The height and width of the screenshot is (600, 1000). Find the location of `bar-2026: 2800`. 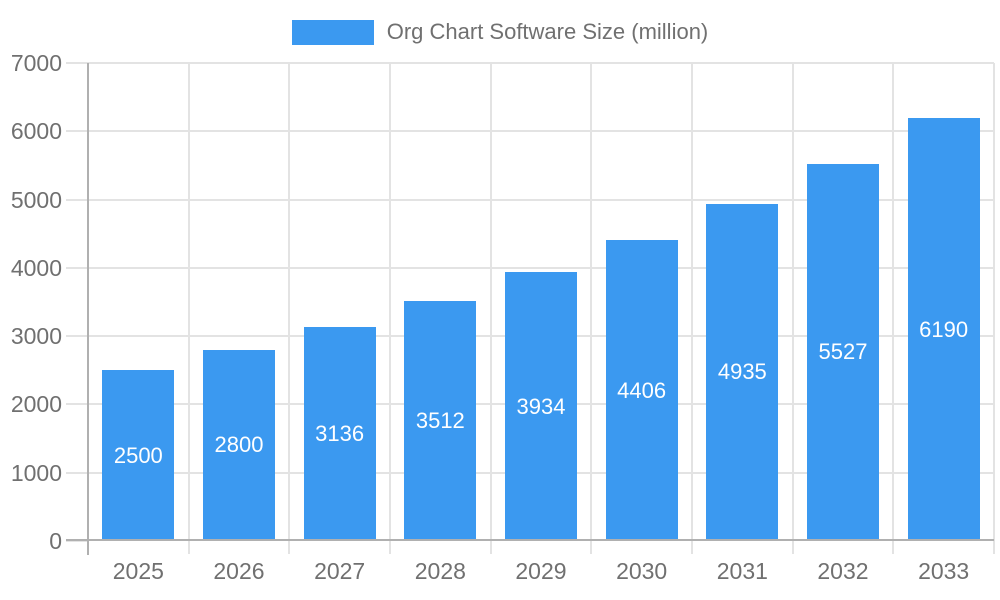

bar-2026: 2800 is located at coordinates (239, 445).